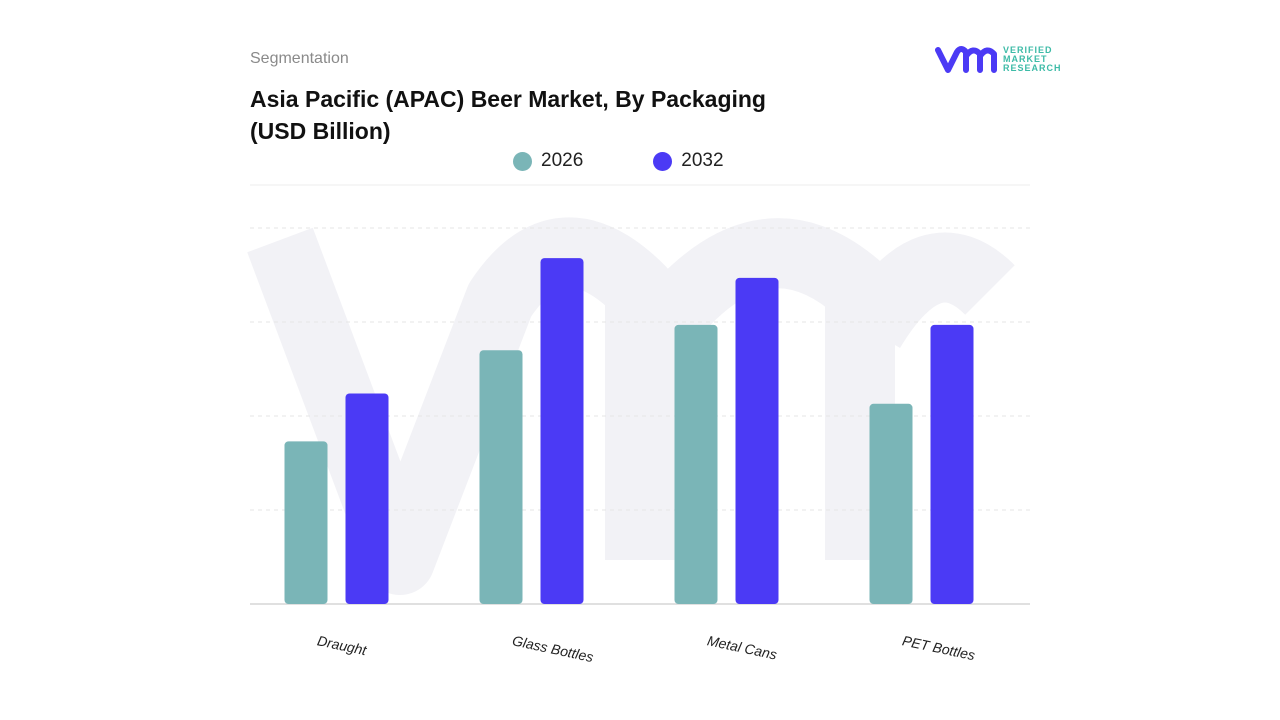 This screenshot has width=1280, height=720. What do you see at coordinates (522, 161) in the screenshot?
I see `legend-swatch-2026` at bounding box center [522, 161].